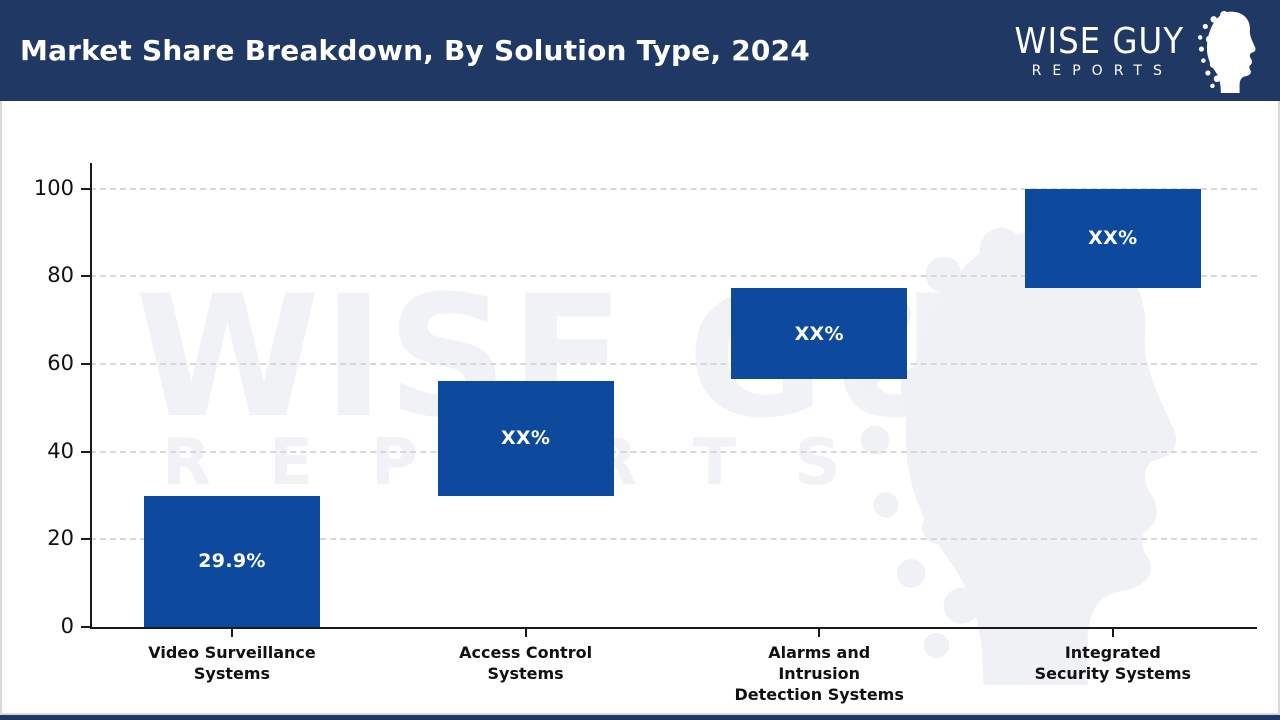  Describe the element at coordinates (60, 450) in the screenshot. I see `y-tick-label-40: 40` at that location.